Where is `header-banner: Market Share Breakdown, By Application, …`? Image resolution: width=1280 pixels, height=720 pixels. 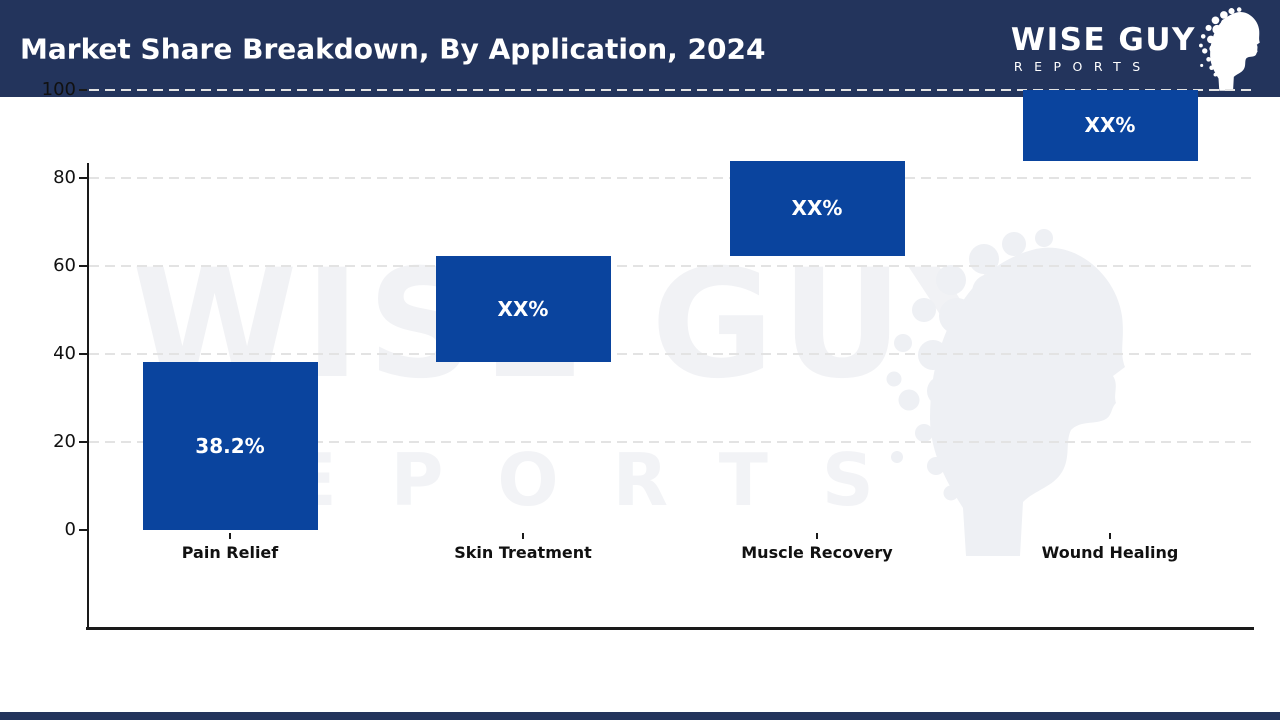
header-banner: Market Share Breakdown, By Application, … is located at coordinates (640, 48).